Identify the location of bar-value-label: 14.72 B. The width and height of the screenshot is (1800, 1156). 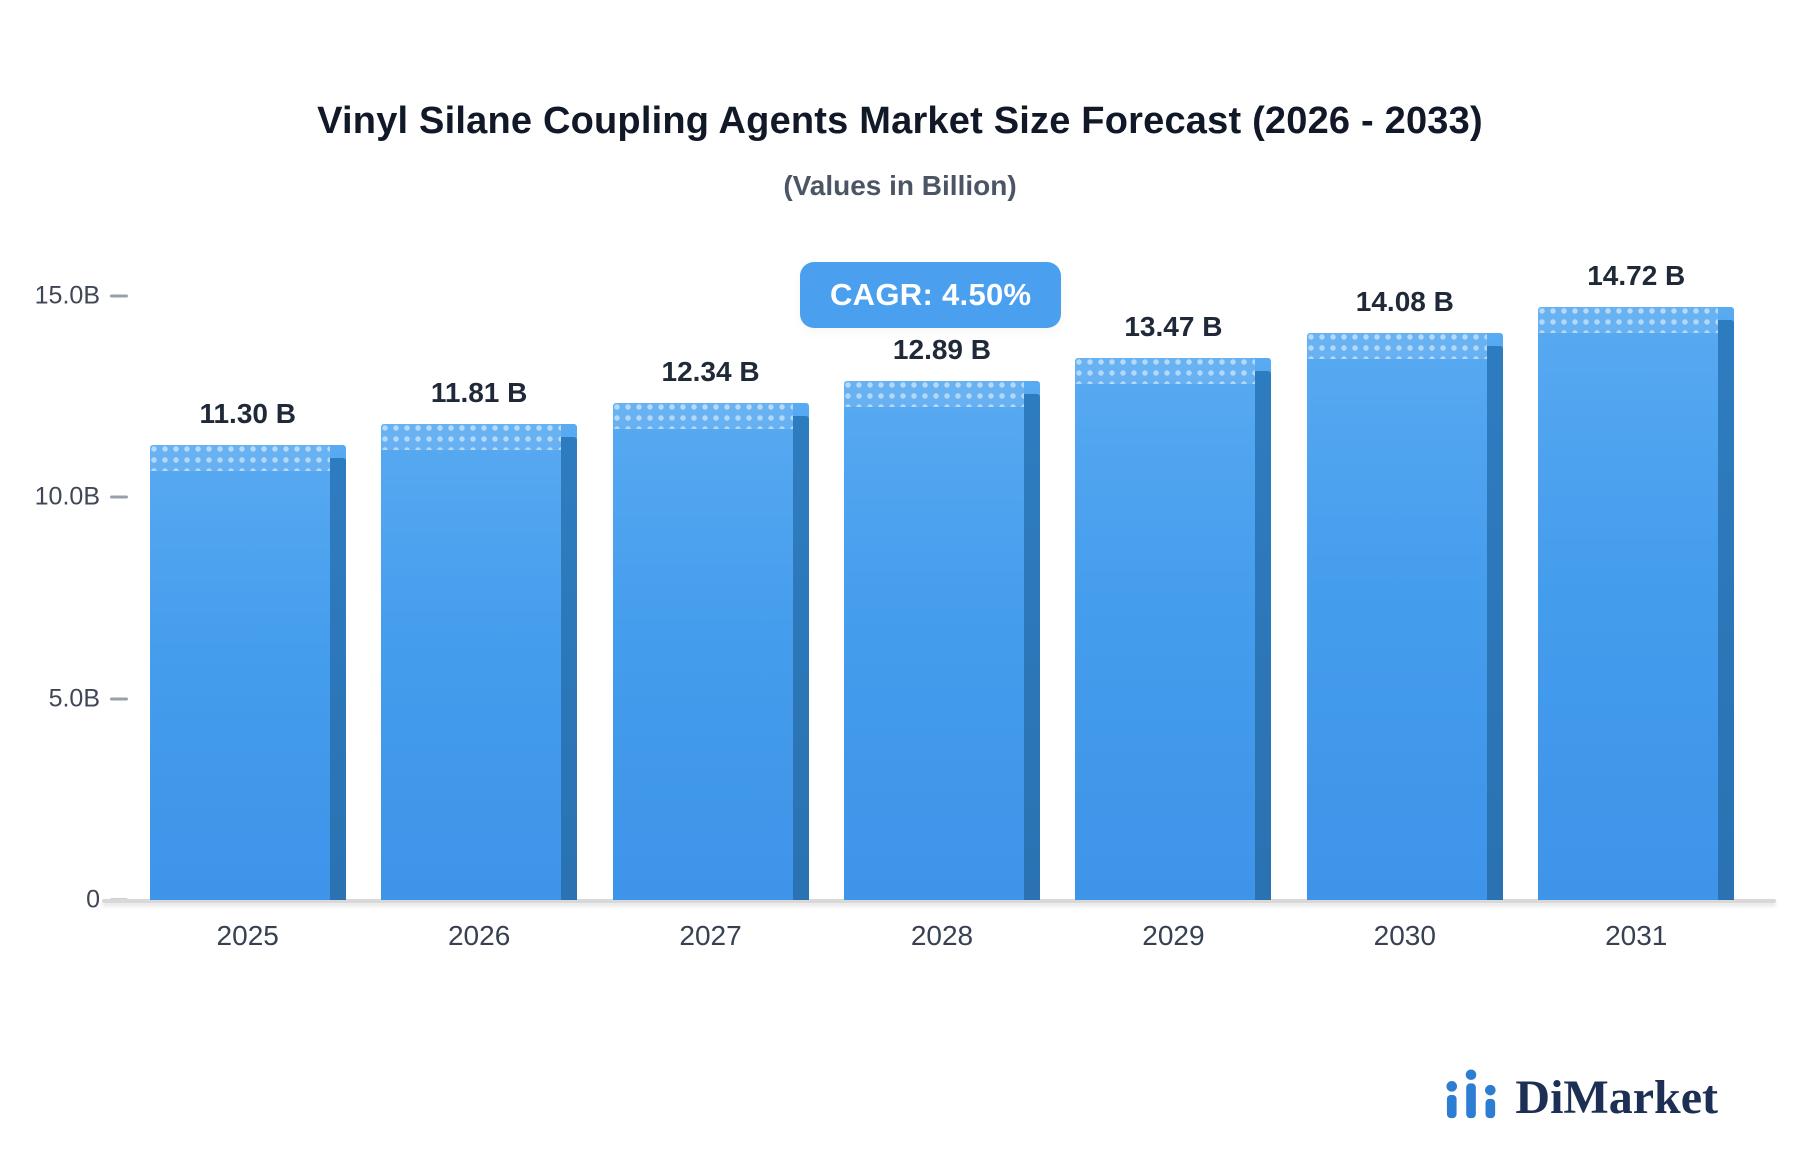
(1636, 276).